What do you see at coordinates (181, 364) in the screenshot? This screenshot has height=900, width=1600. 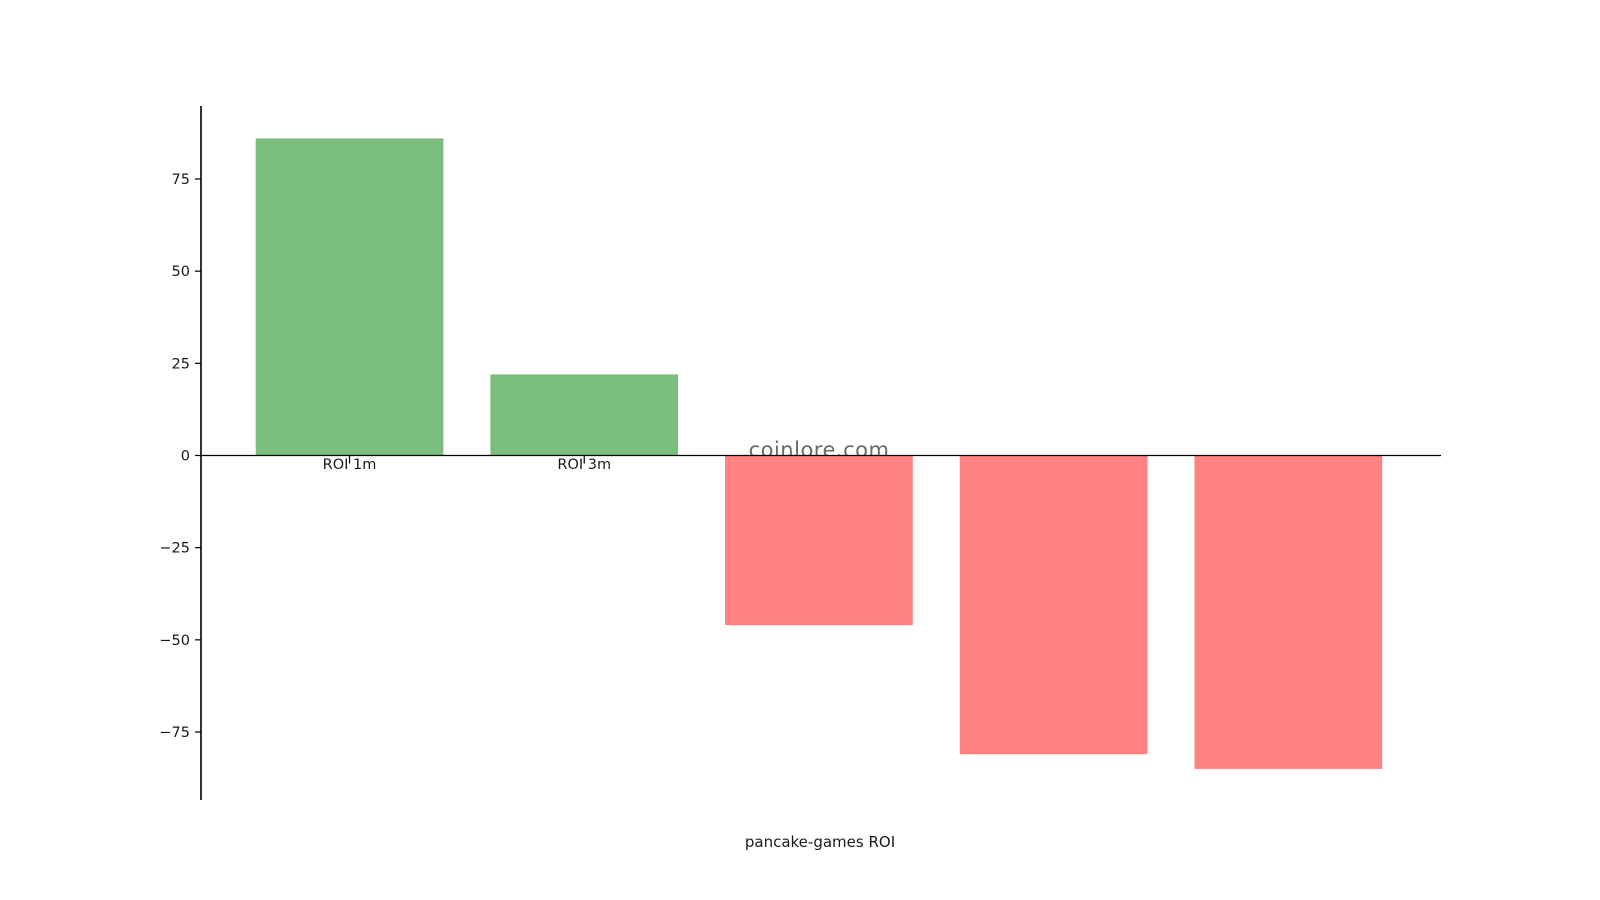 I see `y-tick-label: 25` at bounding box center [181, 364].